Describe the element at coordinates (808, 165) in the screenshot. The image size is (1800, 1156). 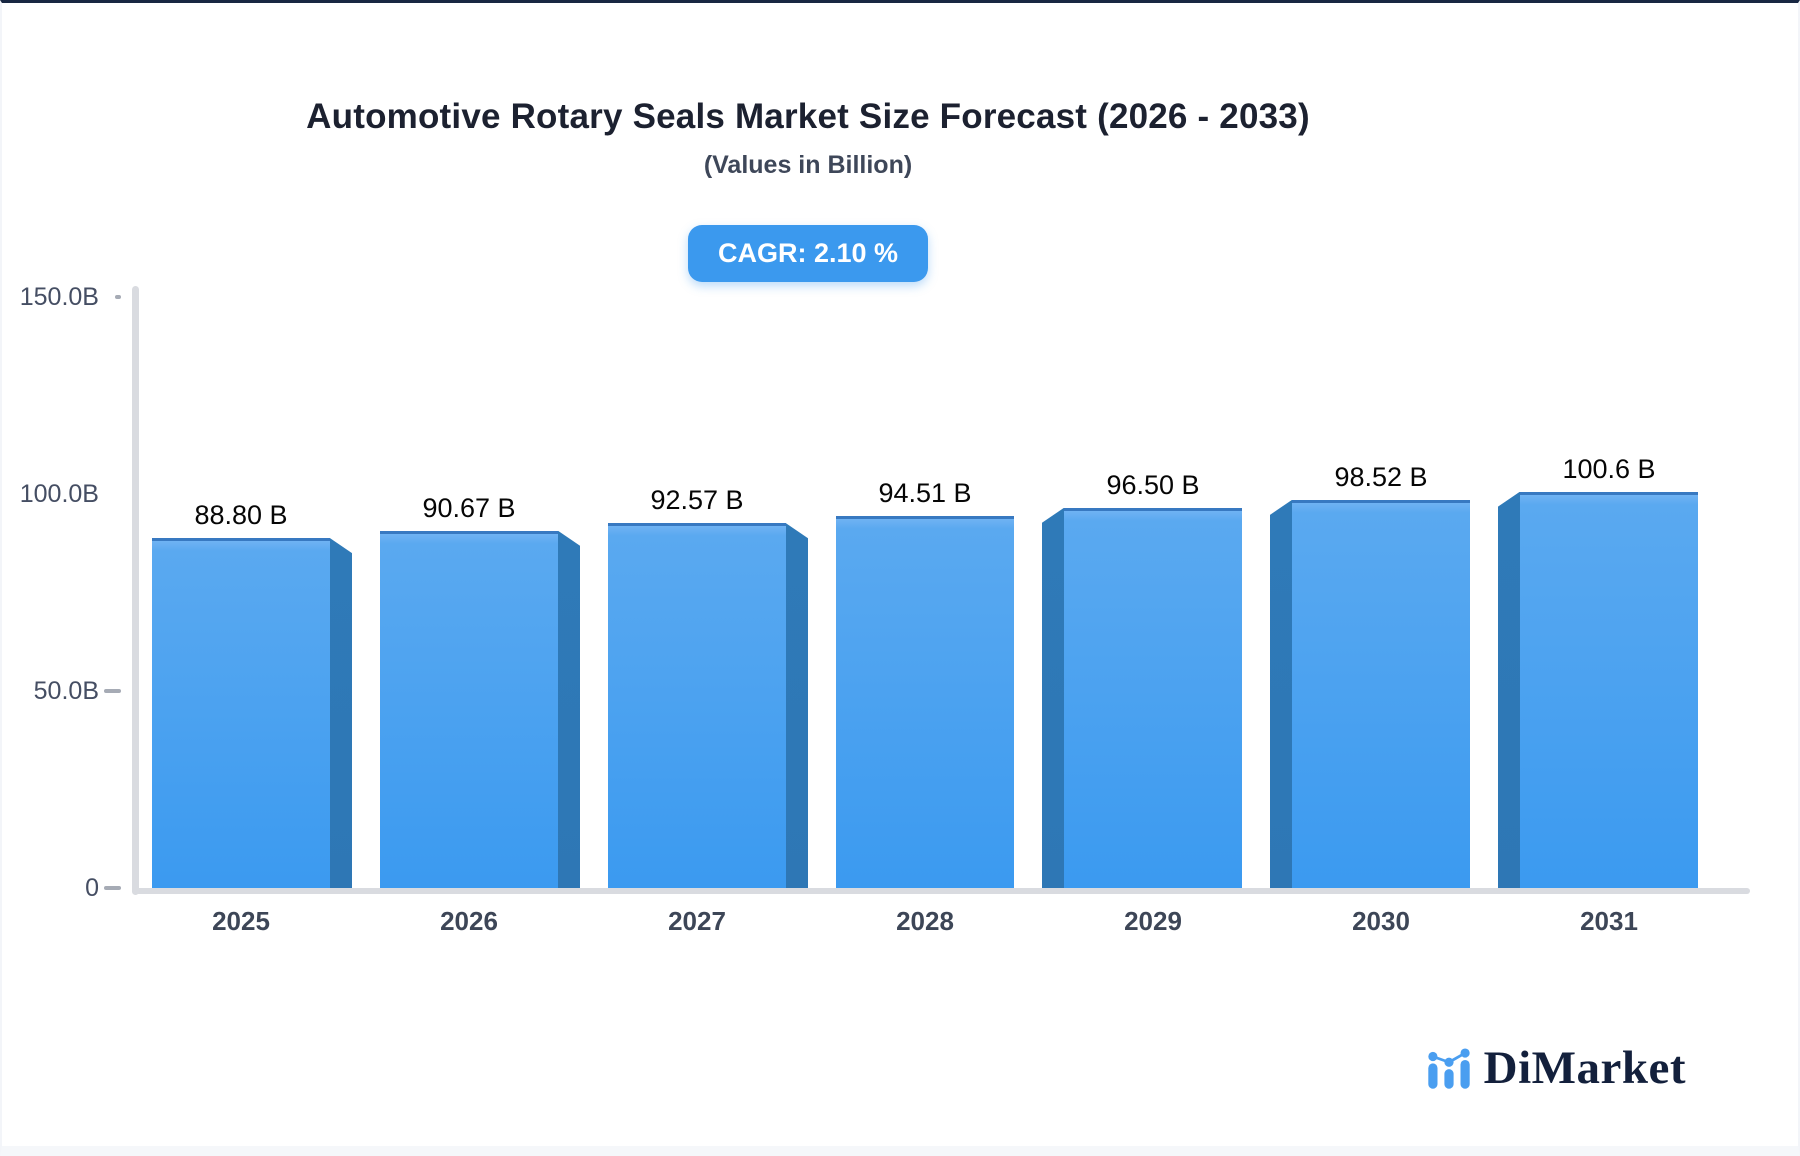
I see `chart-subtitle: (Values in Billion)` at that location.